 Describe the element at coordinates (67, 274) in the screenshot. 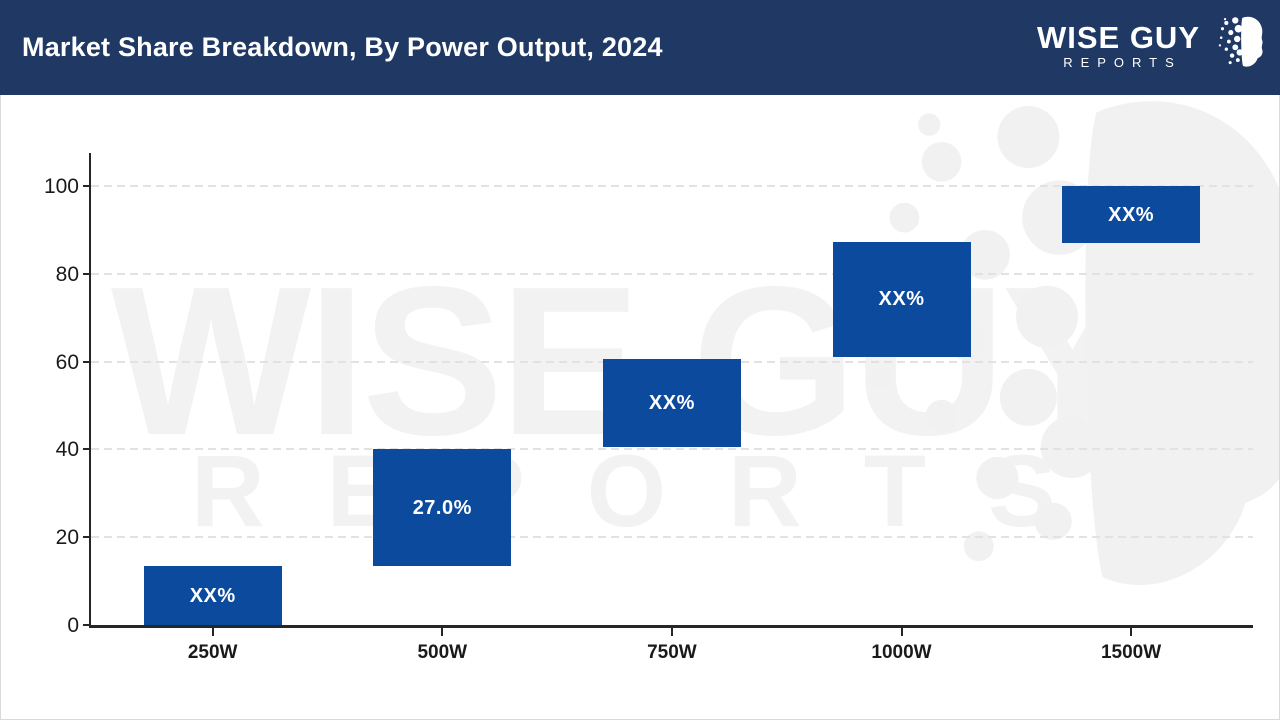

I see `y-axis-tick-label: 80` at that location.